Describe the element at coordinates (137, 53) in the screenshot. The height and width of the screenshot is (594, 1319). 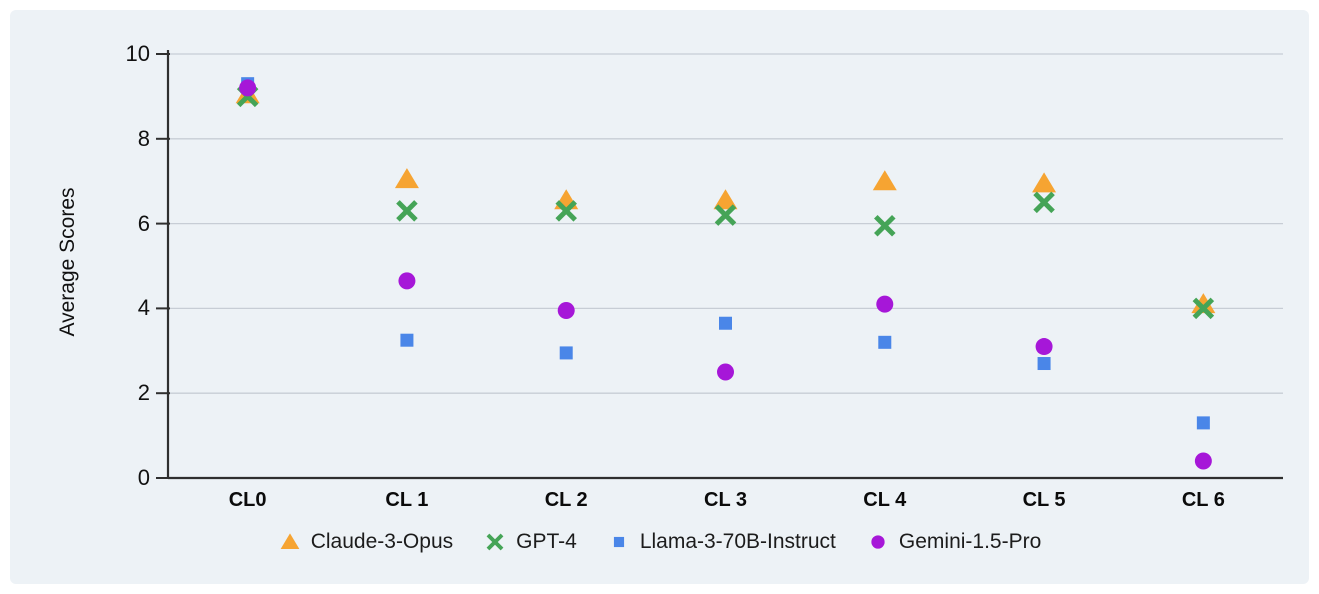
I see `y-tick-label: 10` at that location.